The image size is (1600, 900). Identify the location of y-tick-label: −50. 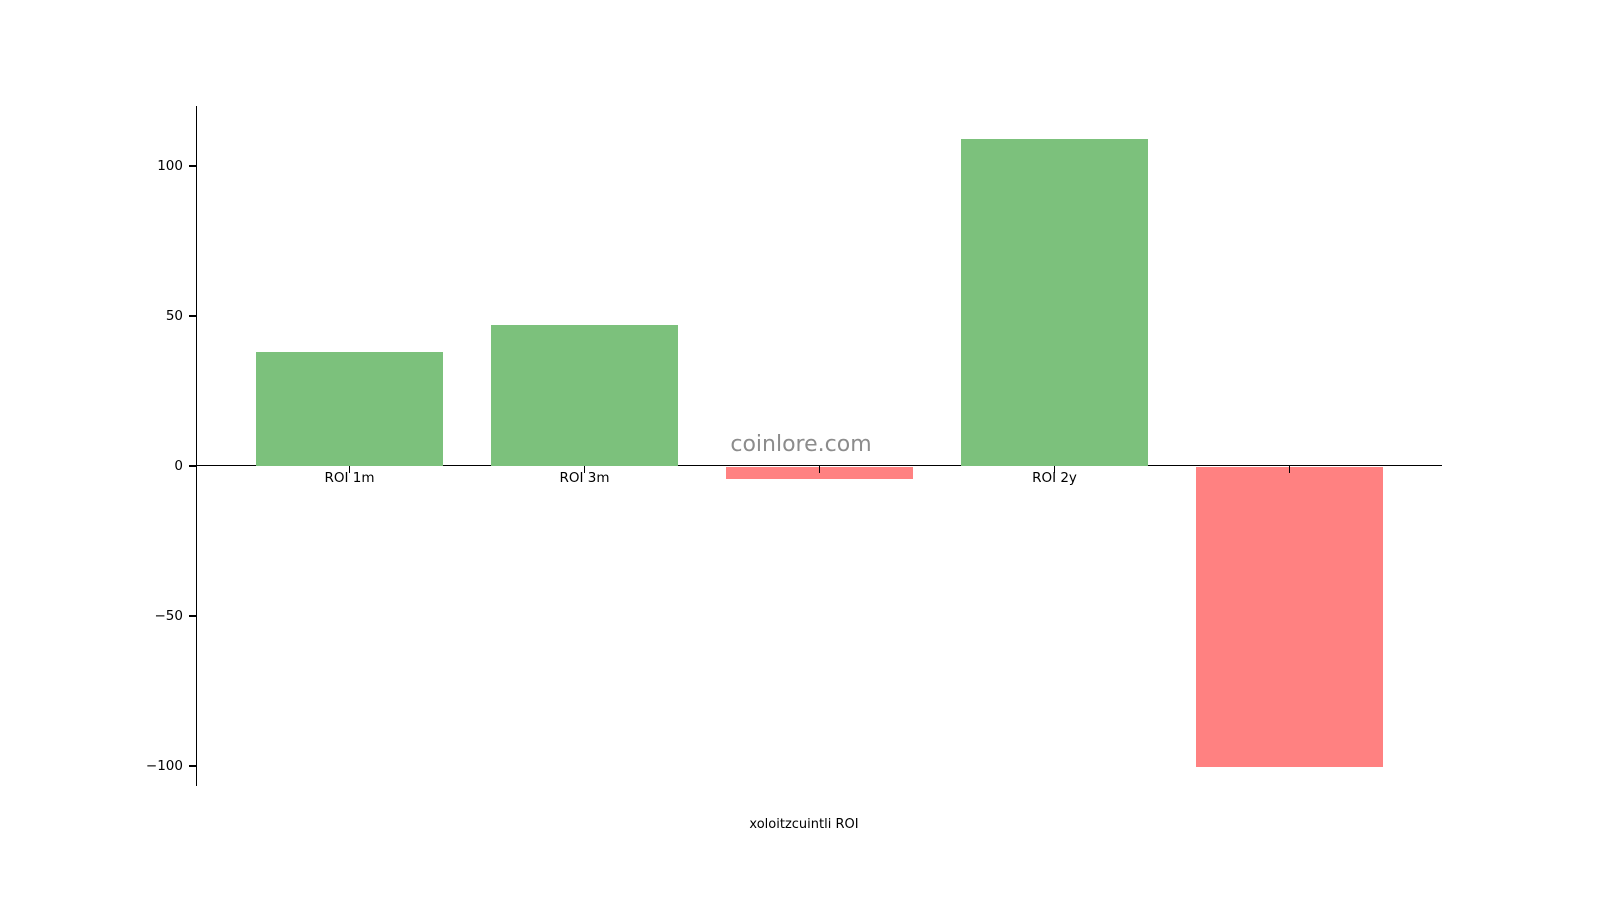
(169, 616).